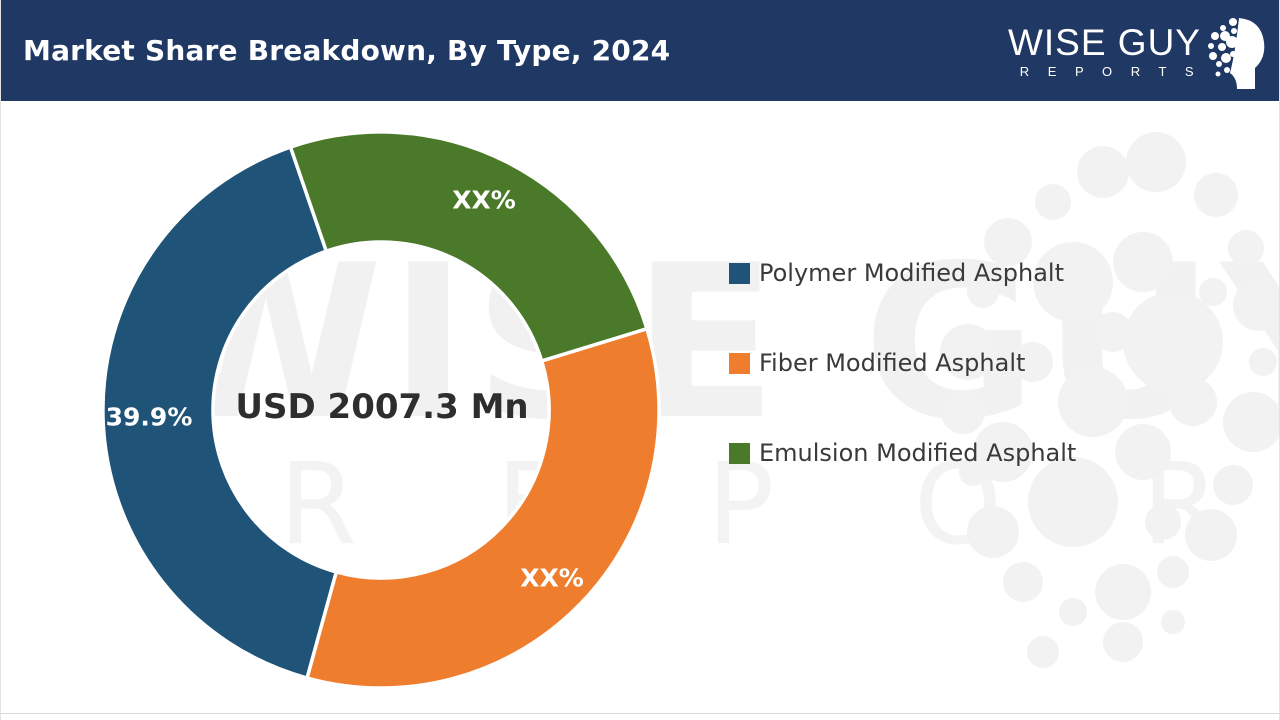 Image resolution: width=1280 pixels, height=720 pixels. What do you see at coordinates (484, 200) in the screenshot?
I see `value-label-emulsion: XX%` at bounding box center [484, 200].